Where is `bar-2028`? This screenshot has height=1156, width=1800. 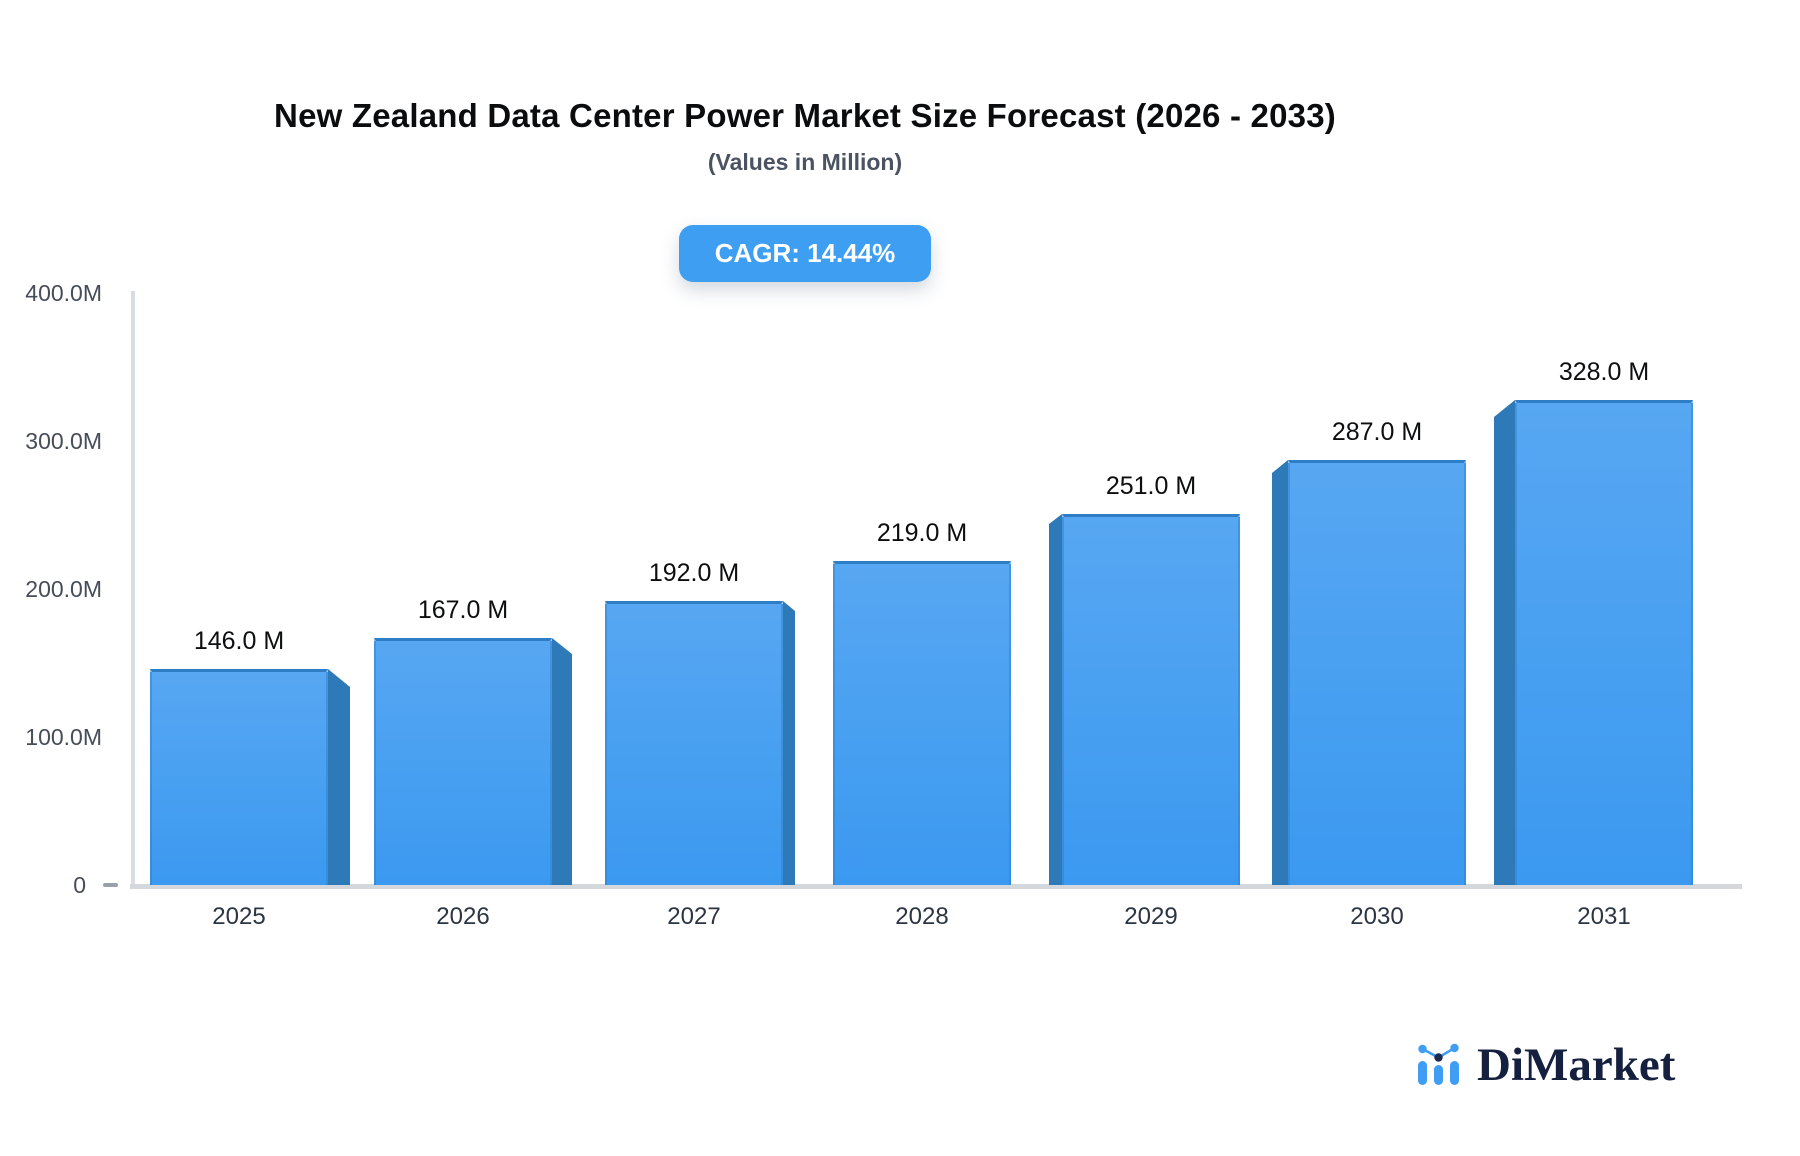 bar-2028 is located at coordinates (922, 723).